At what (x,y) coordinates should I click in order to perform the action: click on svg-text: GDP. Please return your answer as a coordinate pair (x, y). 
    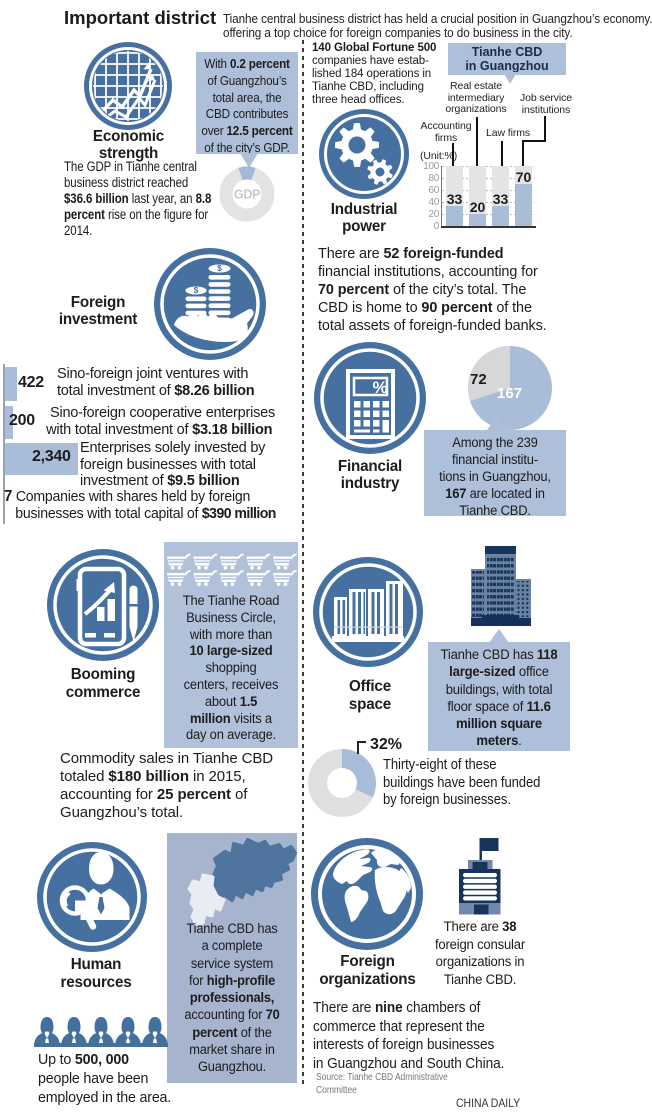
    Looking at the image, I should click on (247, 195).